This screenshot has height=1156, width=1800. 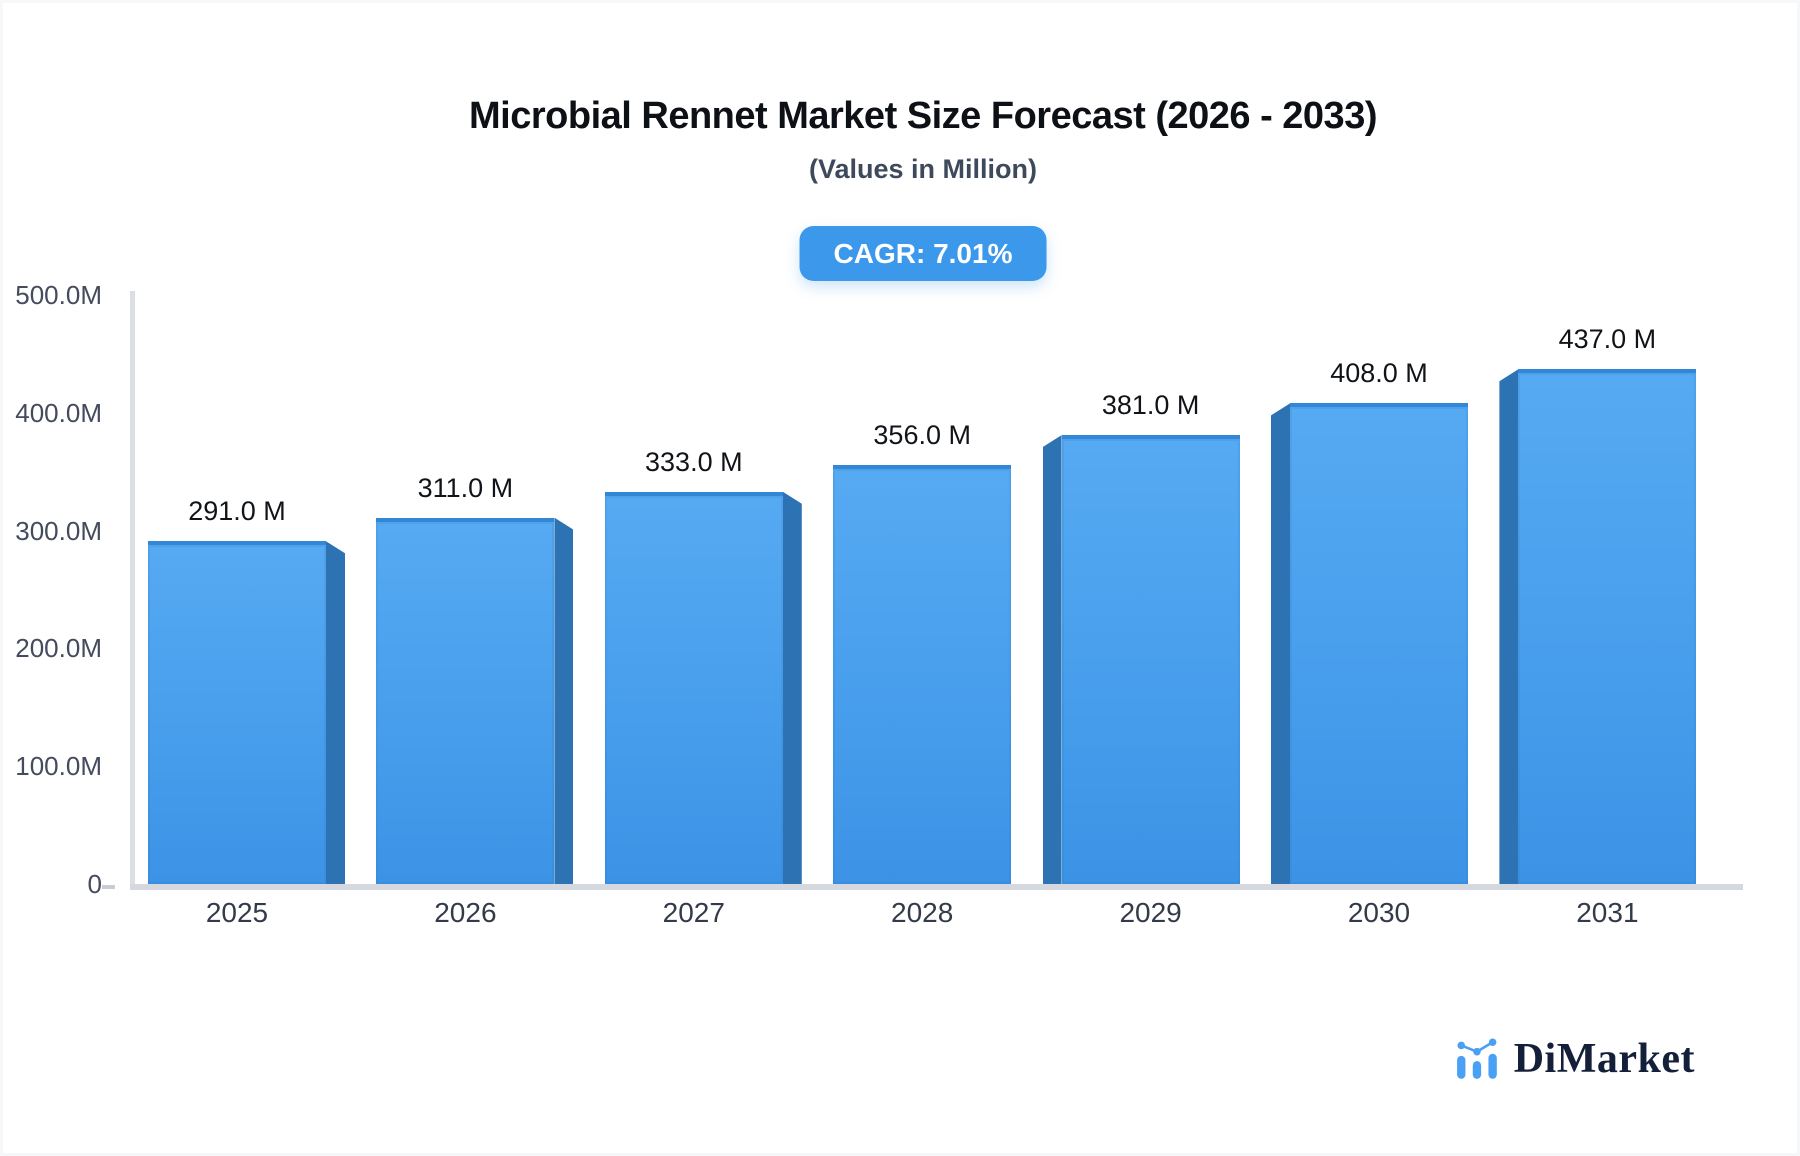 I want to click on y-axis-label: 300.0M, so click(x=58, y=530).